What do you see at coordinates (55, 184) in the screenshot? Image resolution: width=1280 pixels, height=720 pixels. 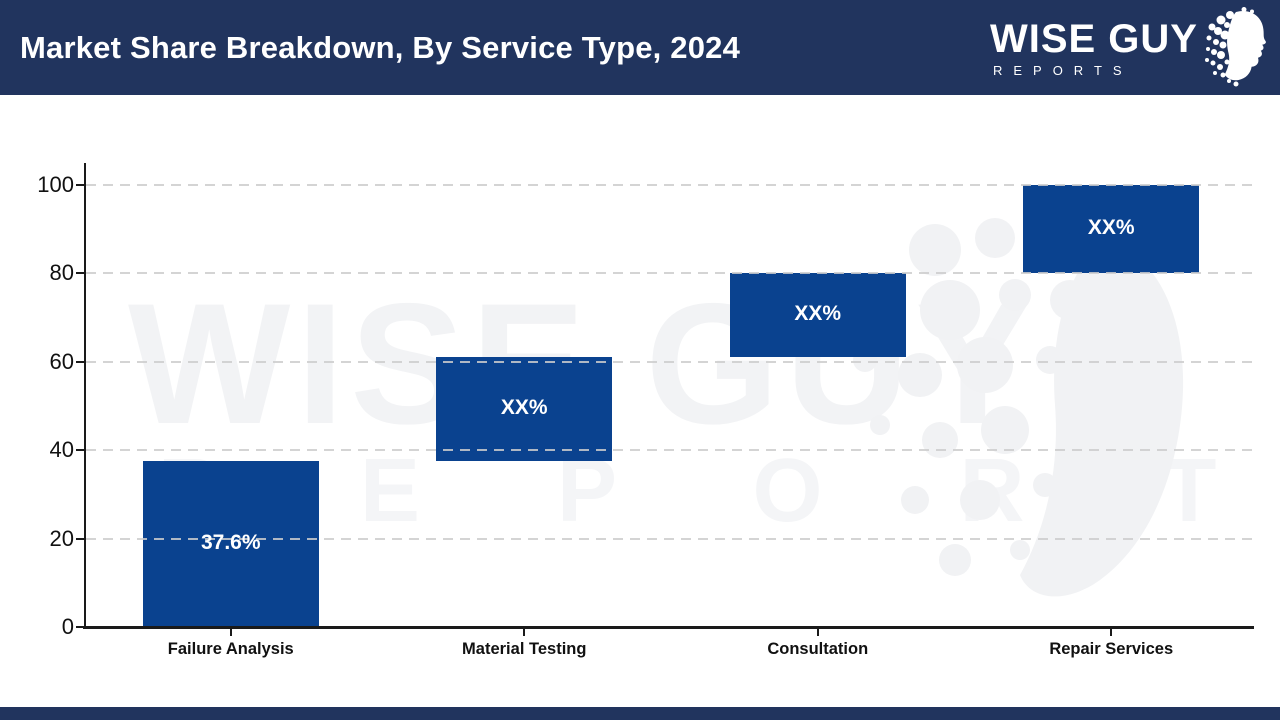 I see `y-tick-label: 100` at bounding box center [55, 184].